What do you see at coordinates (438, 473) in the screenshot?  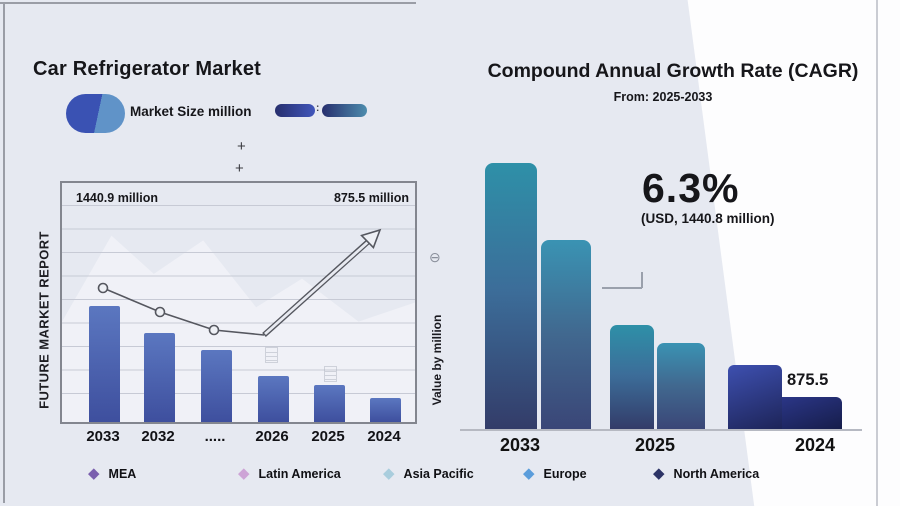 I see `legend-label: Asia Pacific` at bounding box center [438, 473].